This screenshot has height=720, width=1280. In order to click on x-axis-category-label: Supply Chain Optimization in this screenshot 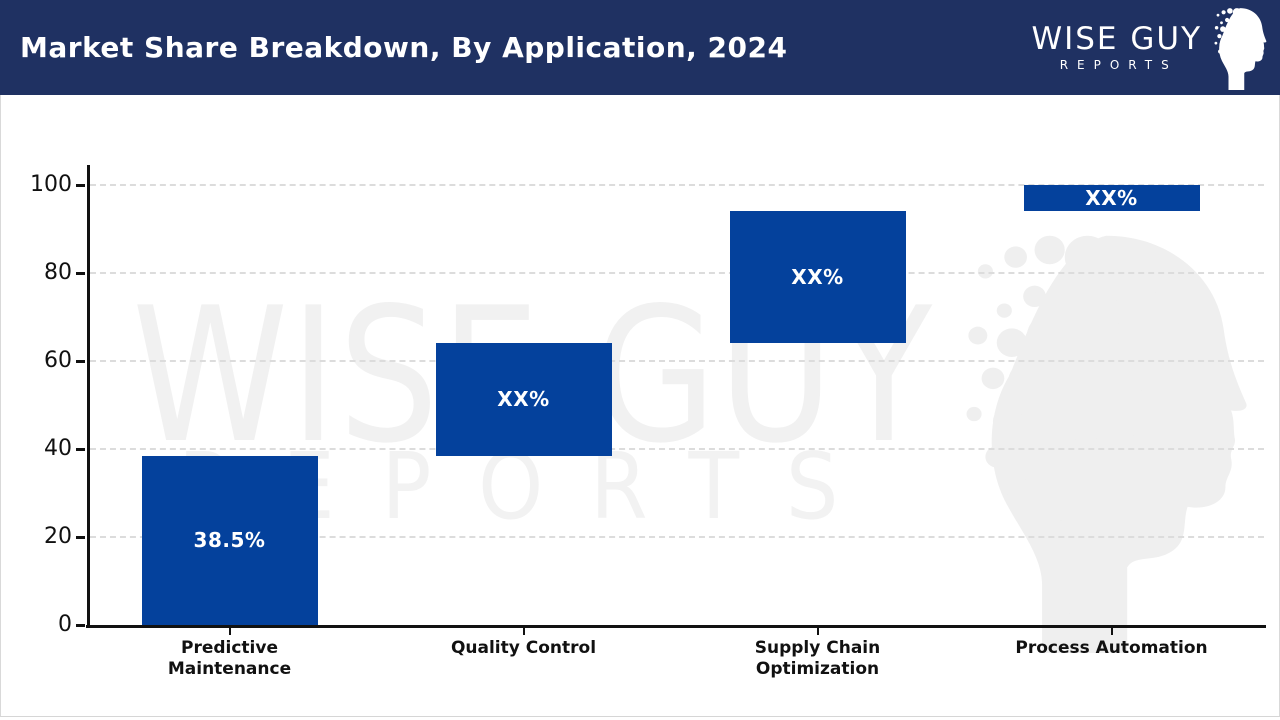, I will do `click(818, 659)`.